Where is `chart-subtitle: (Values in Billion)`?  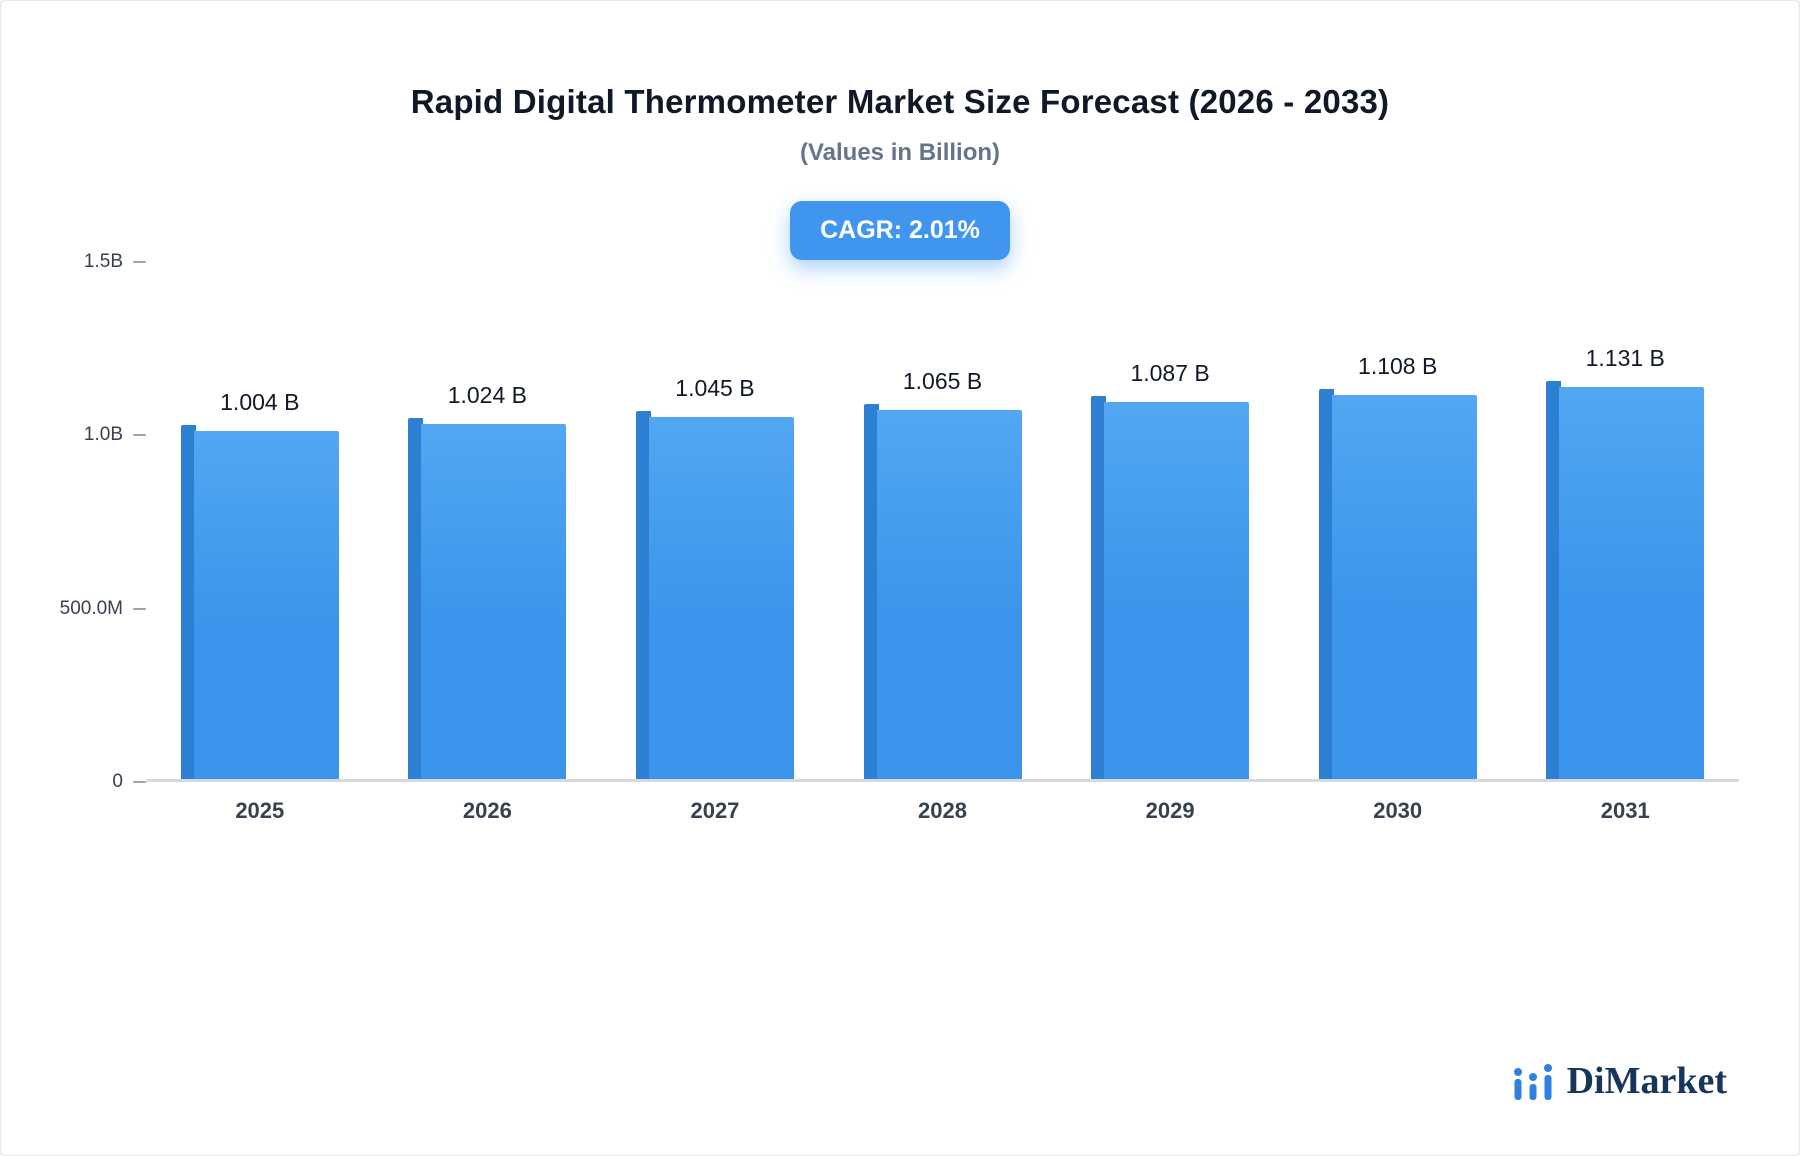 chart-subtitle: (Values in Billion) is located at coordinates (900, 152).